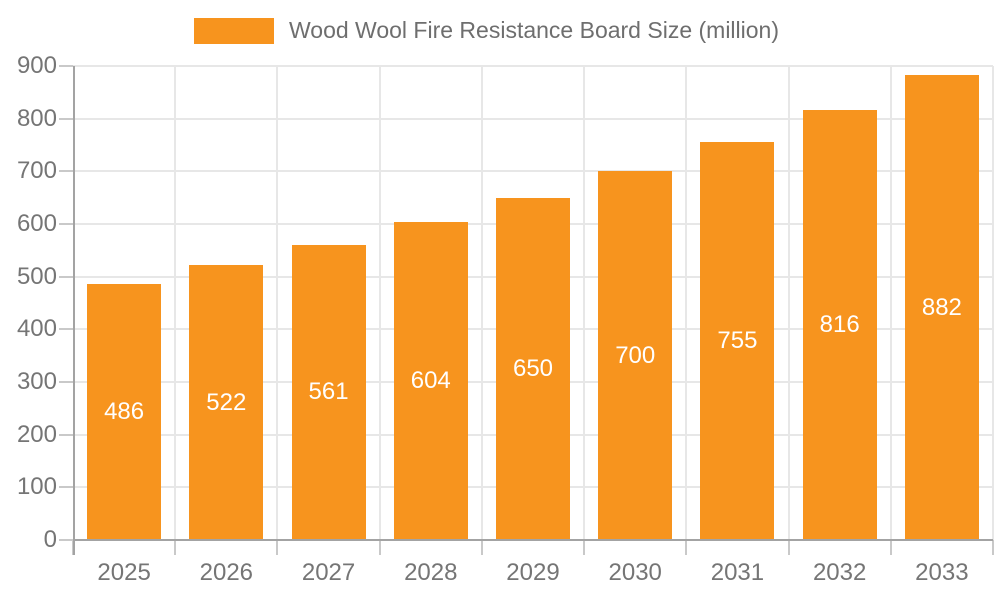 This screenshot has width=1000, height=600. What do you see at coordinates (36, 487) in the screenshot?
I see `y-axis-label-100: 100` at bounding box center [36, 487].